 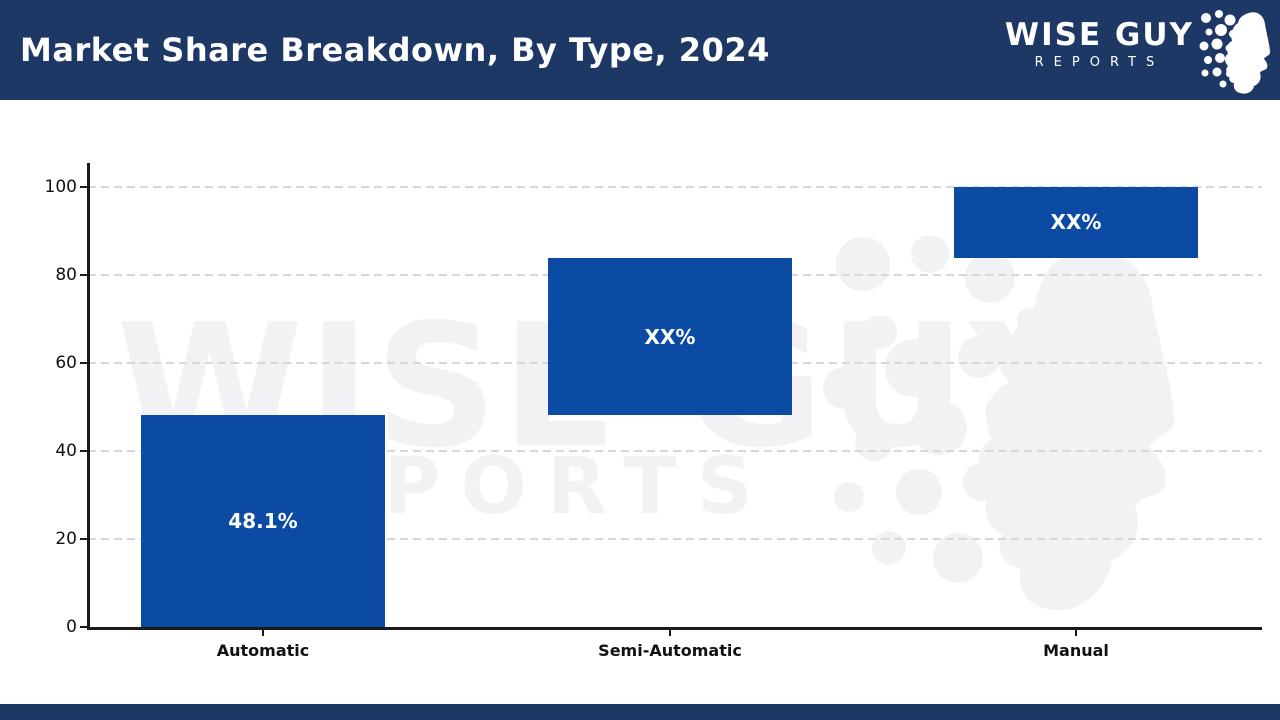 What do you see at coordinates (395, 50) in the screenshot?
I see `chart-title: Market Share Breakdown, By Type, 2024` at bounding box center [395, 50].